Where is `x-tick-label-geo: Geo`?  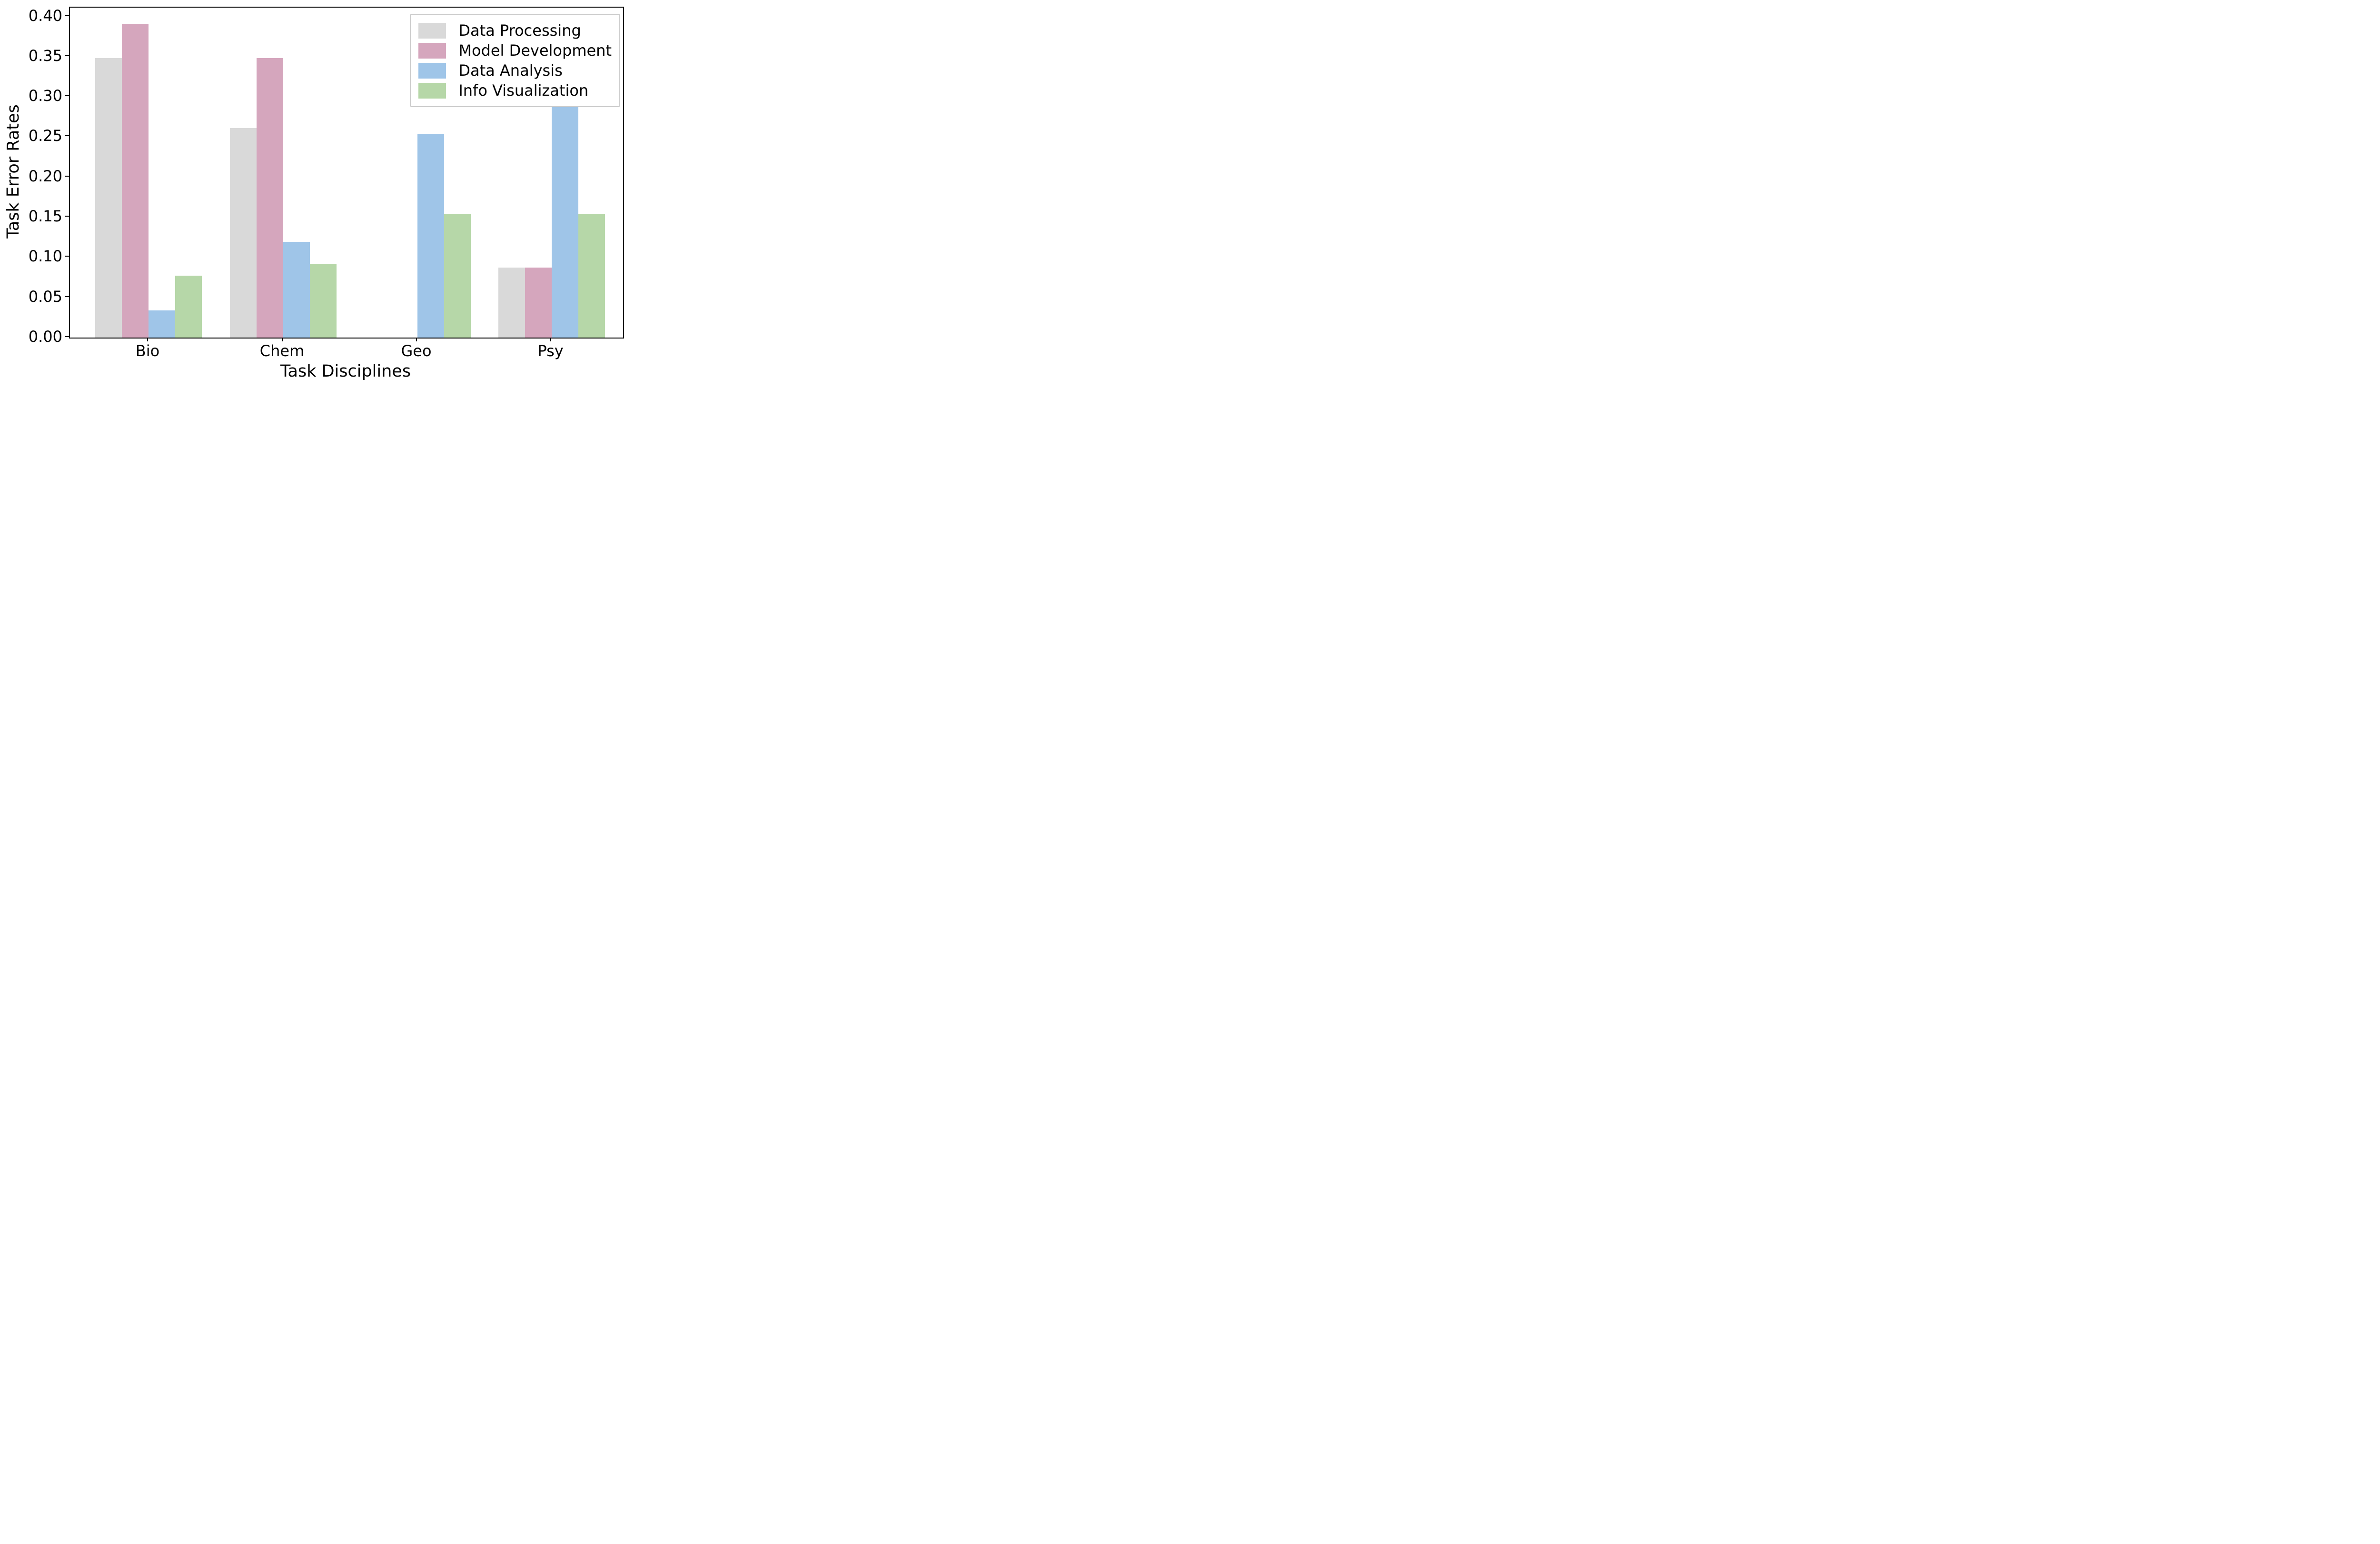 x-tick-label-geo: Geo is located at coordinates (416, 351).